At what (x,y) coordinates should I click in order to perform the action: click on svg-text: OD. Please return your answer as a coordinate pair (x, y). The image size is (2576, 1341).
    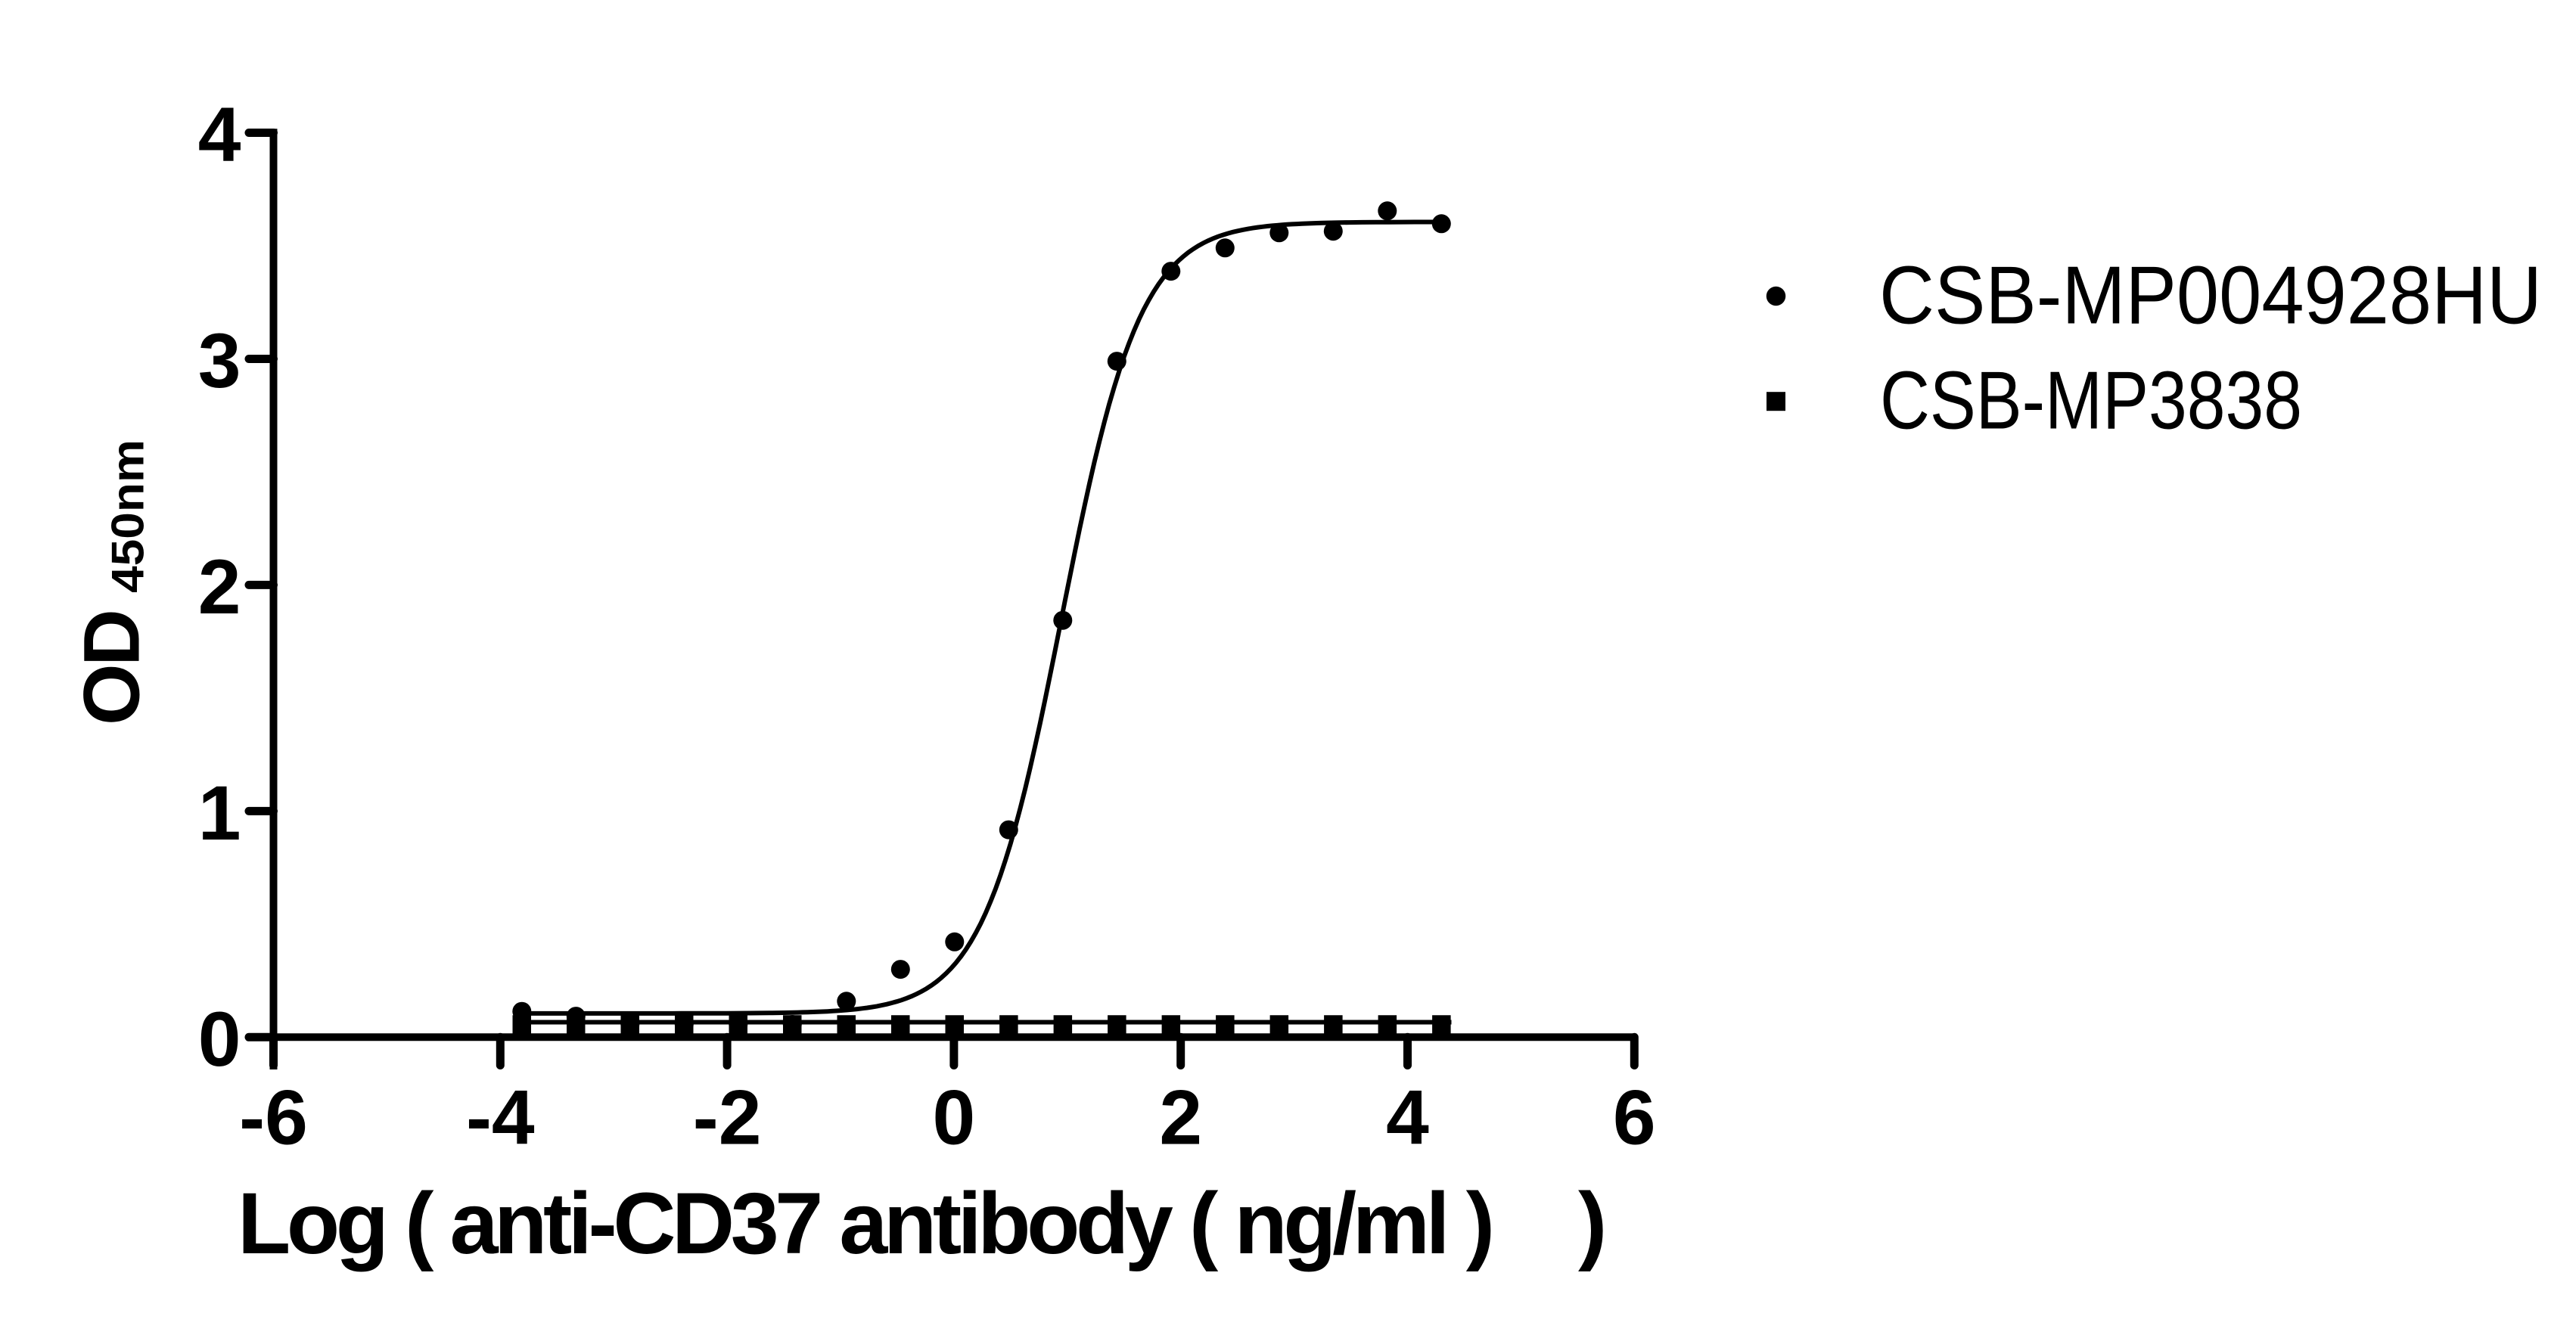
    Looking at the image, I should click on (111, 667).